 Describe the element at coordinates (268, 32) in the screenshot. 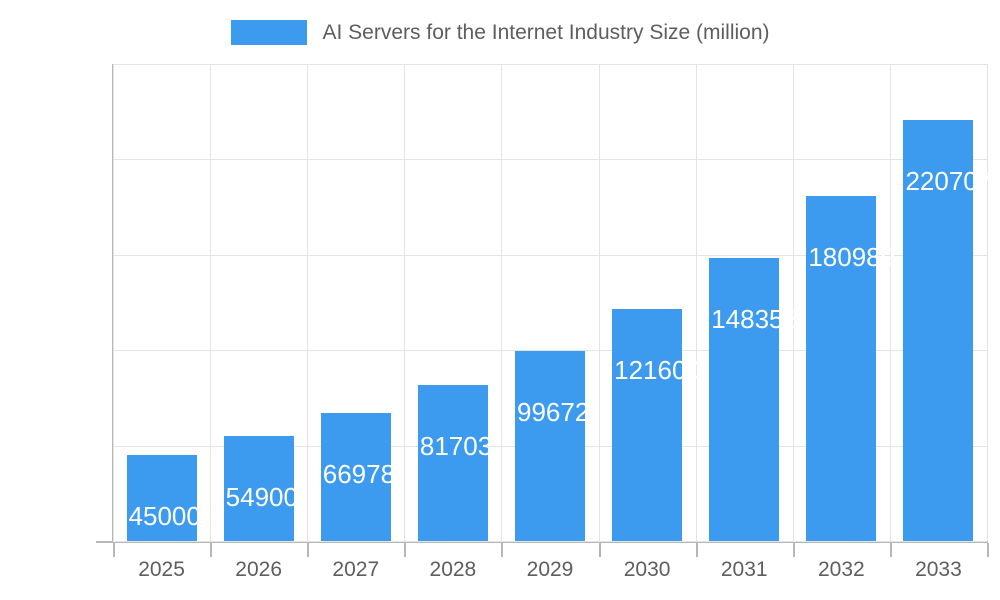

I see `legend-swatch-icon` at that location.